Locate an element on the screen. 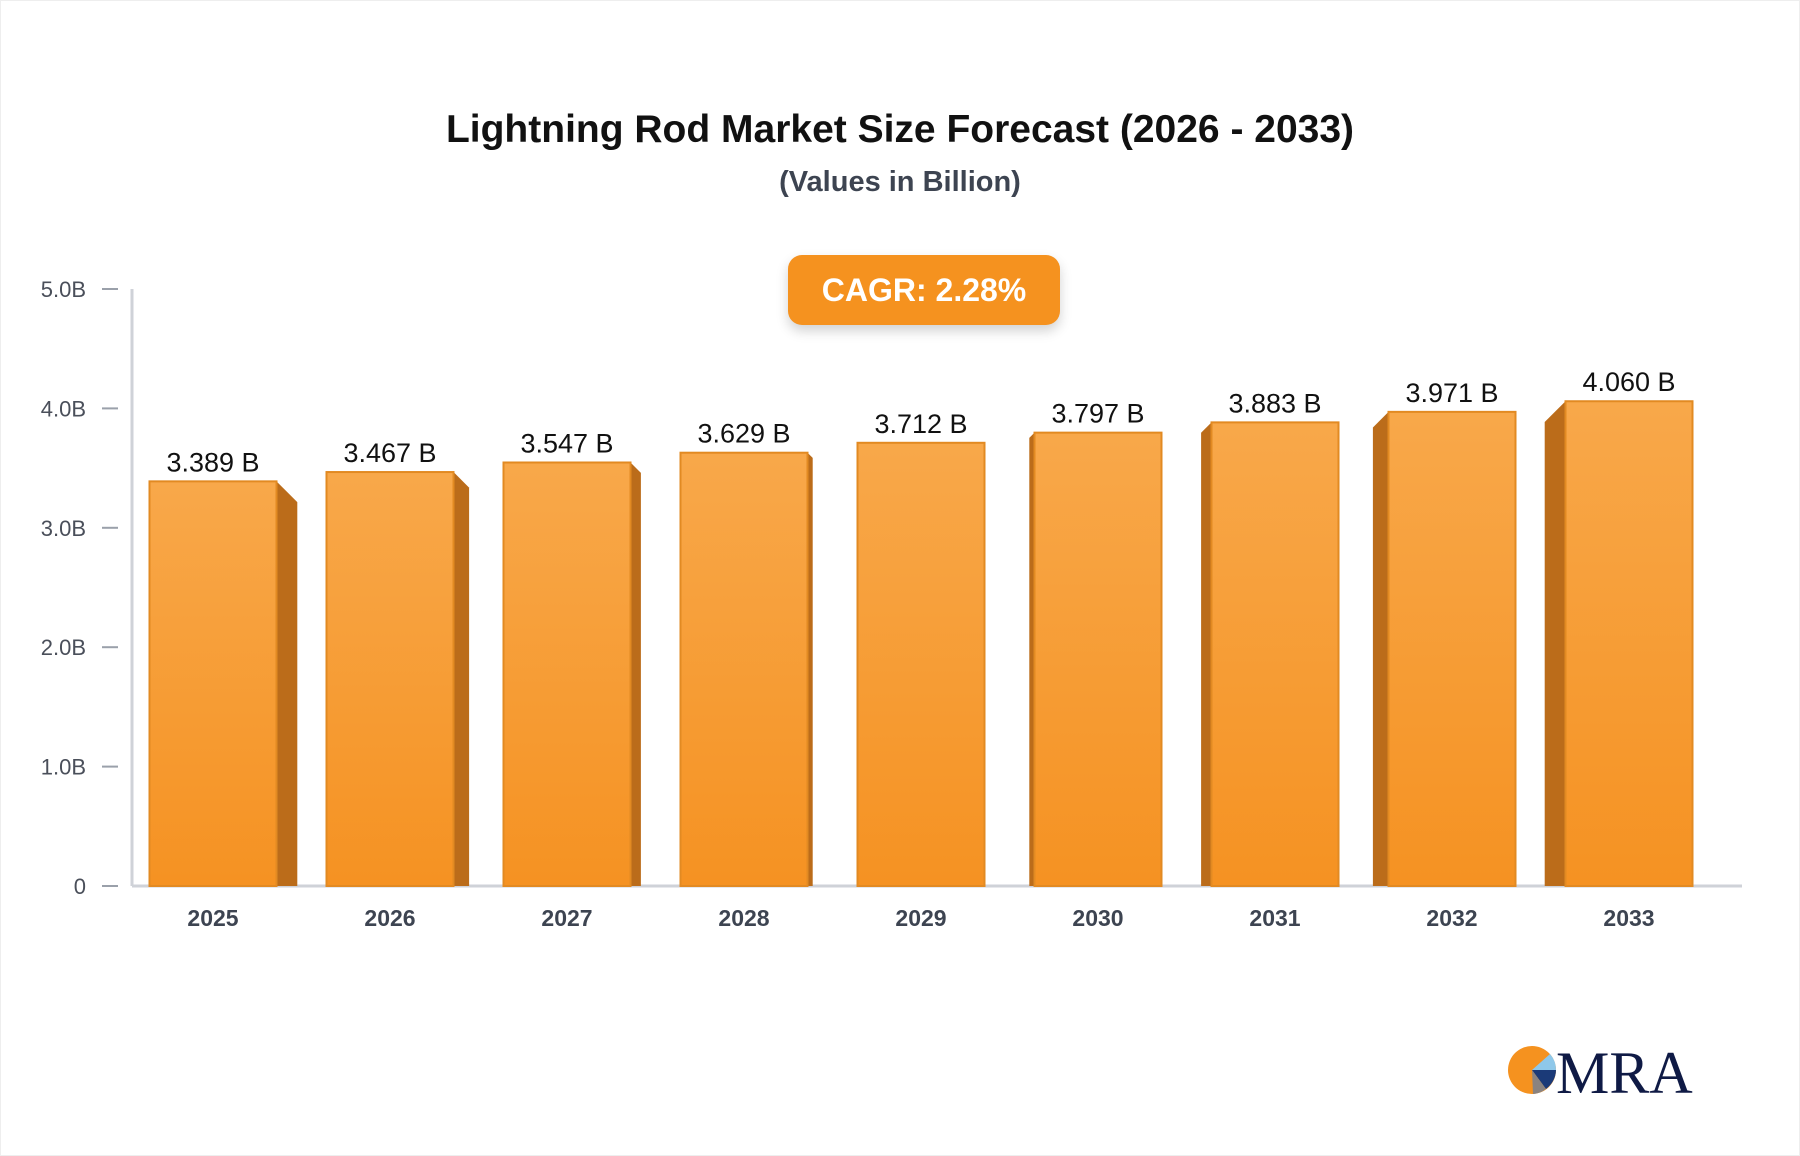  y-tick-label: 0 is located at coordinates (80, 886).